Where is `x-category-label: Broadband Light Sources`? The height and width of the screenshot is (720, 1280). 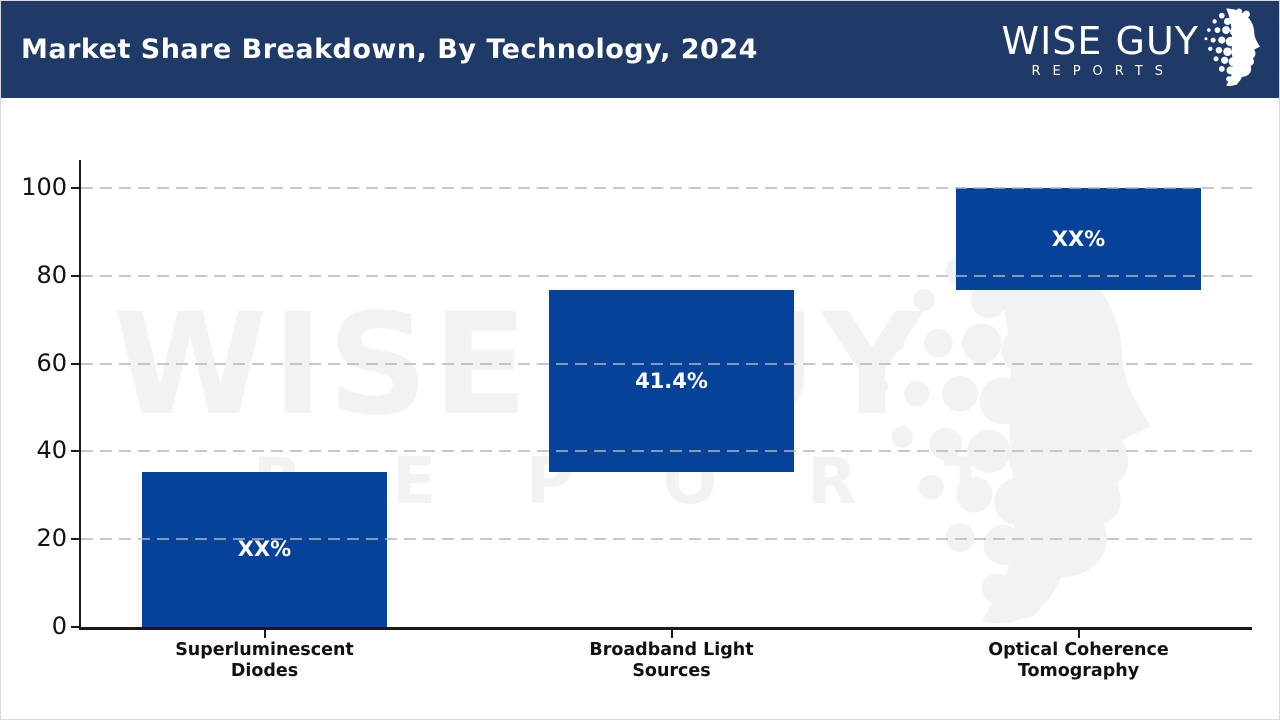 x-category-label: Broadband Light Sources is located at coordinates (671, 661).